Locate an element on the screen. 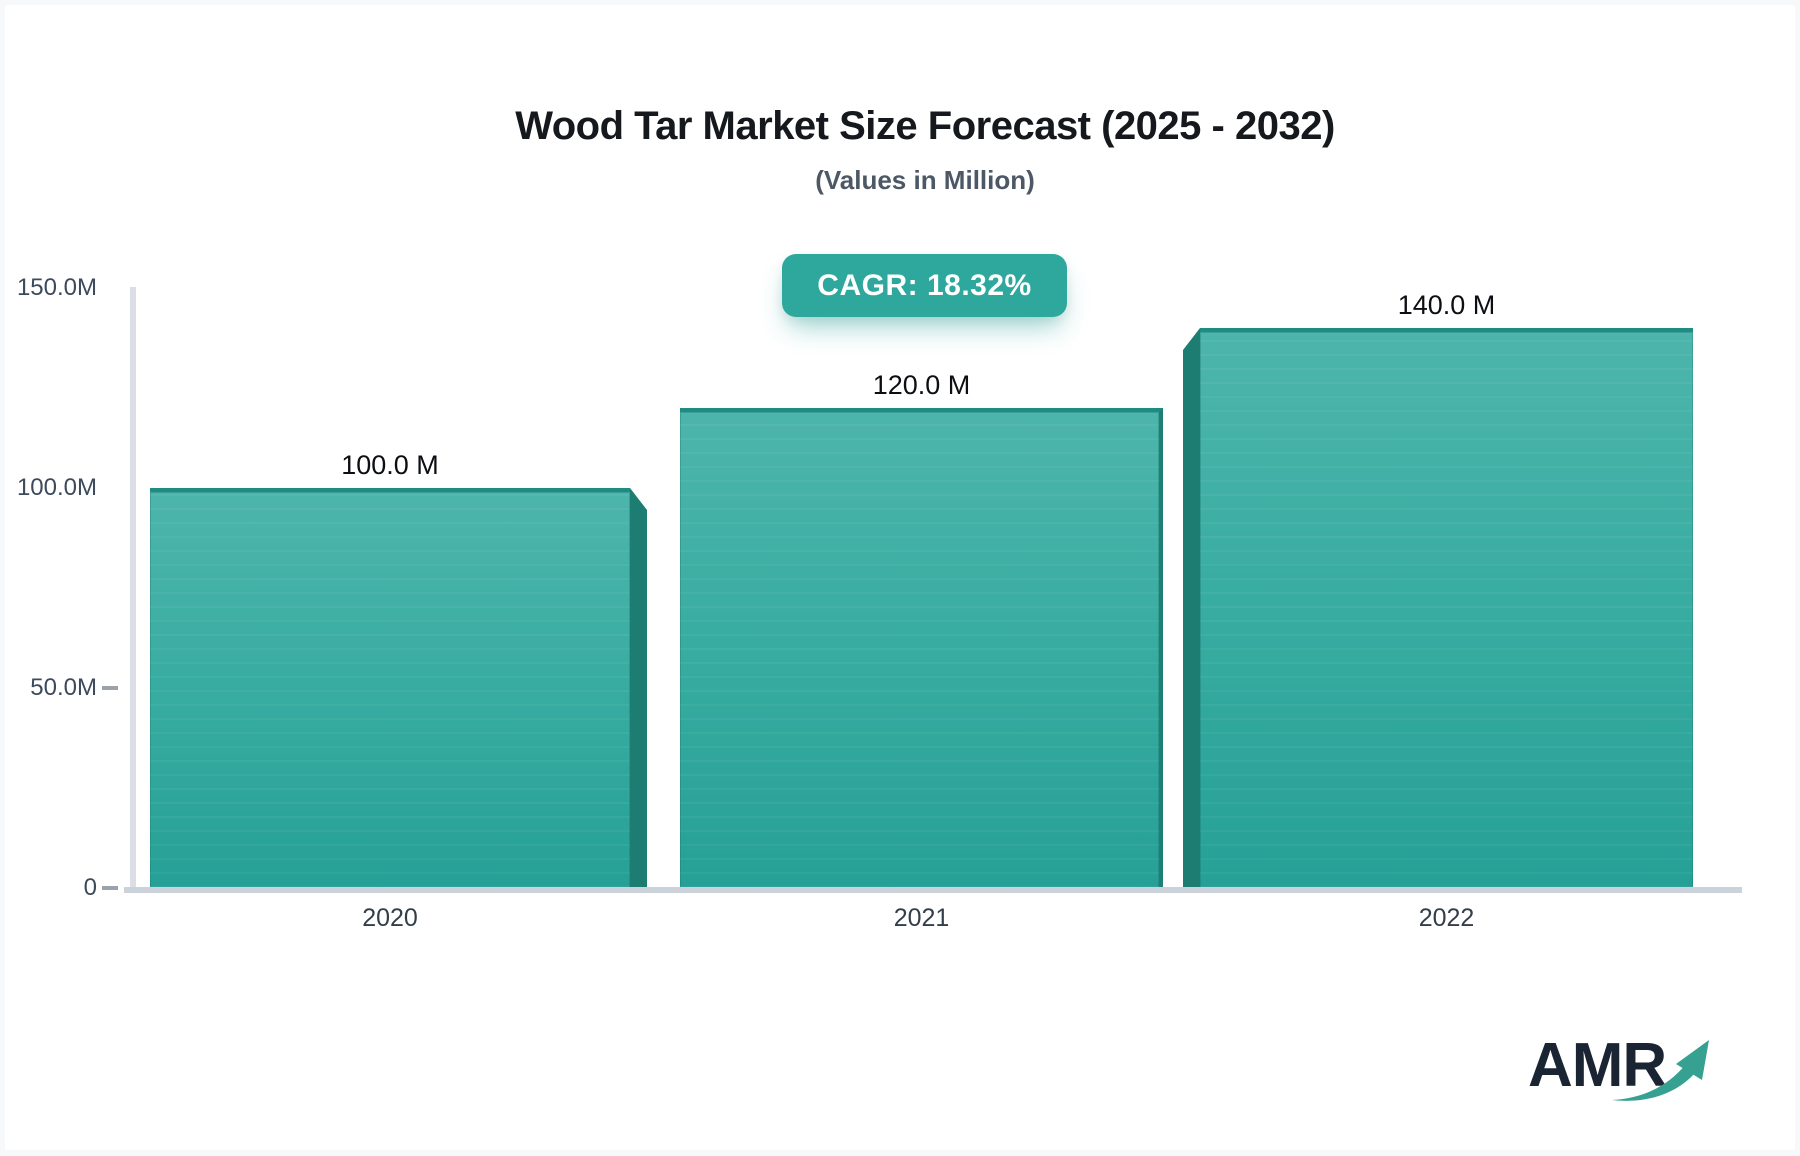 The height and width of the screenshot is (1156, 1800). bar-value-label: 120.0 M is located at coordinates (921, 385).